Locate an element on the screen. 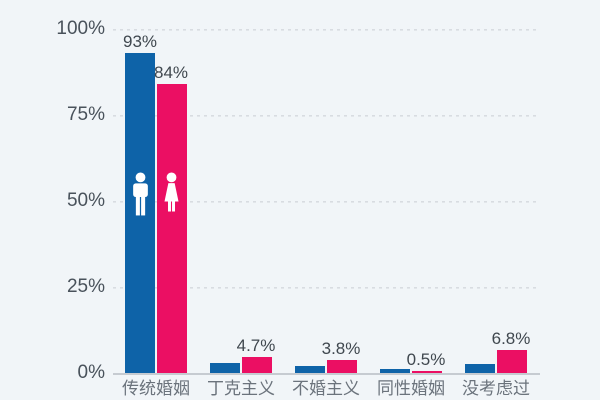 This screenshot has width=600, height=400. y-tick-label: 75% is located at coordinates (85, 114).